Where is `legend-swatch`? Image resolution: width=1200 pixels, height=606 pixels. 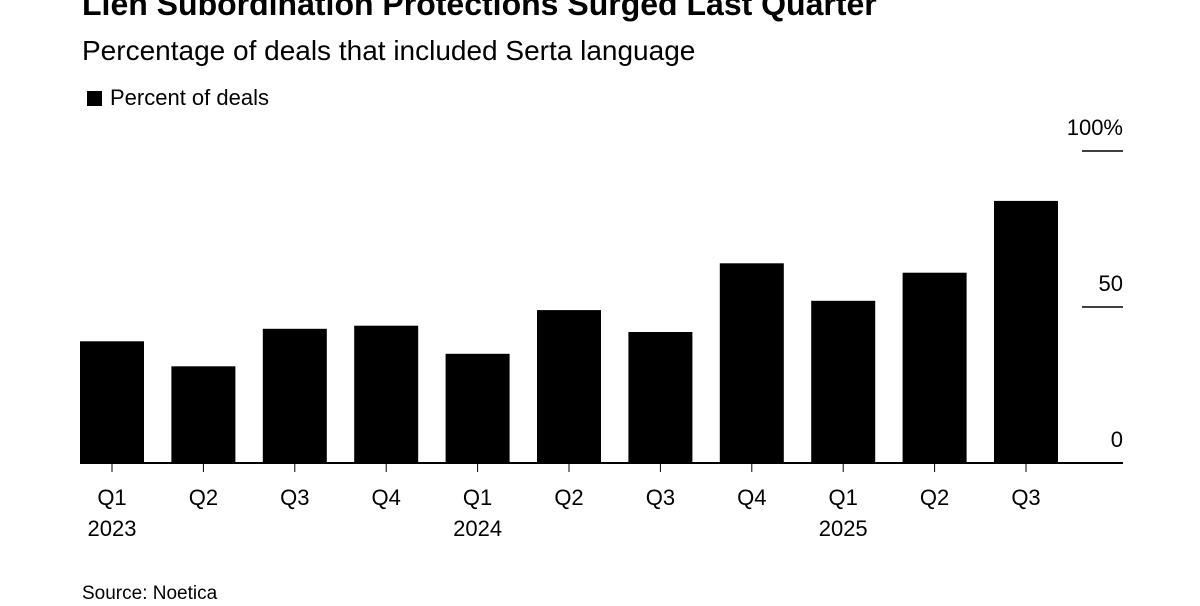
legend-swatch is located at coordinates (94, 98).